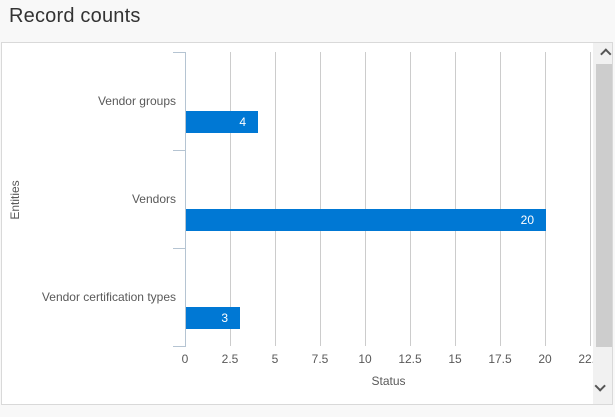 The height and width of the screenshot is (417, 615). I want to click on scrollbar-thumb, so click(604, 205).